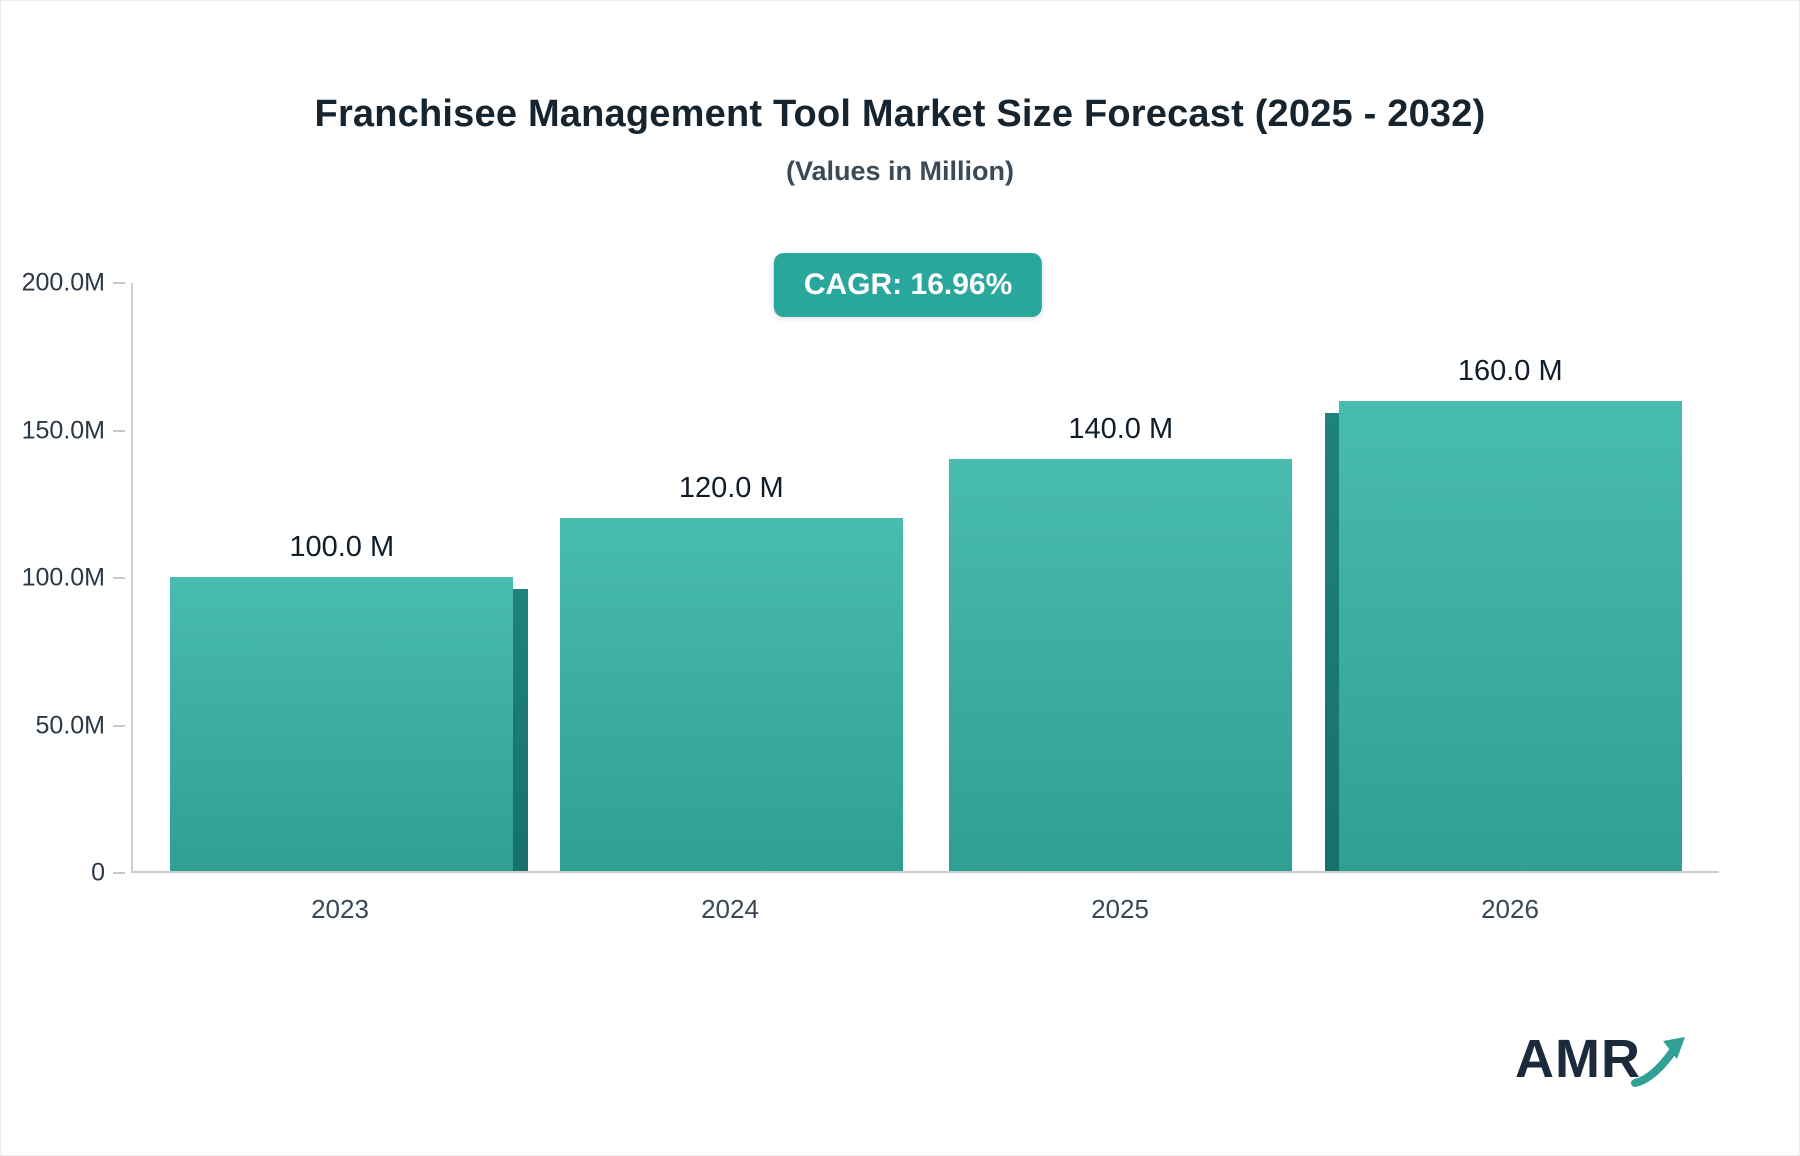  I want to click on bar-2023: 100.0 M, so click(349, 701).